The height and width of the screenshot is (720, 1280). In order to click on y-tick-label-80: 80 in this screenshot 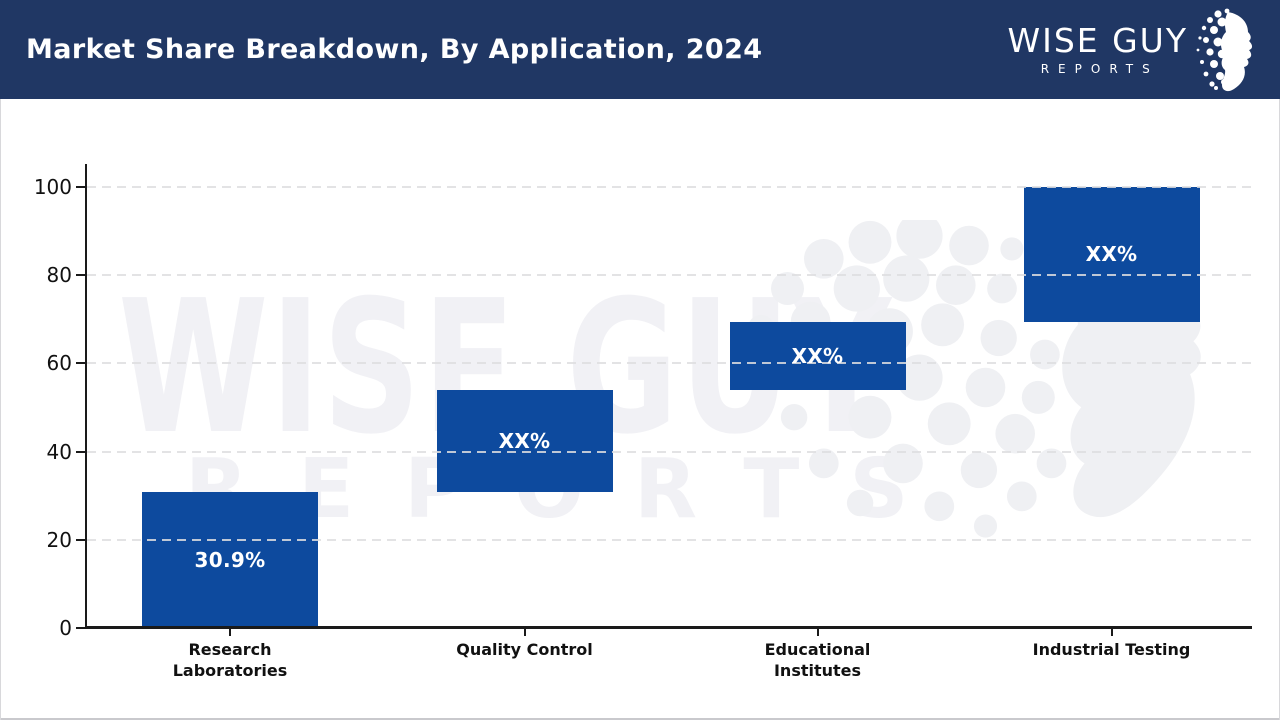, I will do `click(59, 275)`.